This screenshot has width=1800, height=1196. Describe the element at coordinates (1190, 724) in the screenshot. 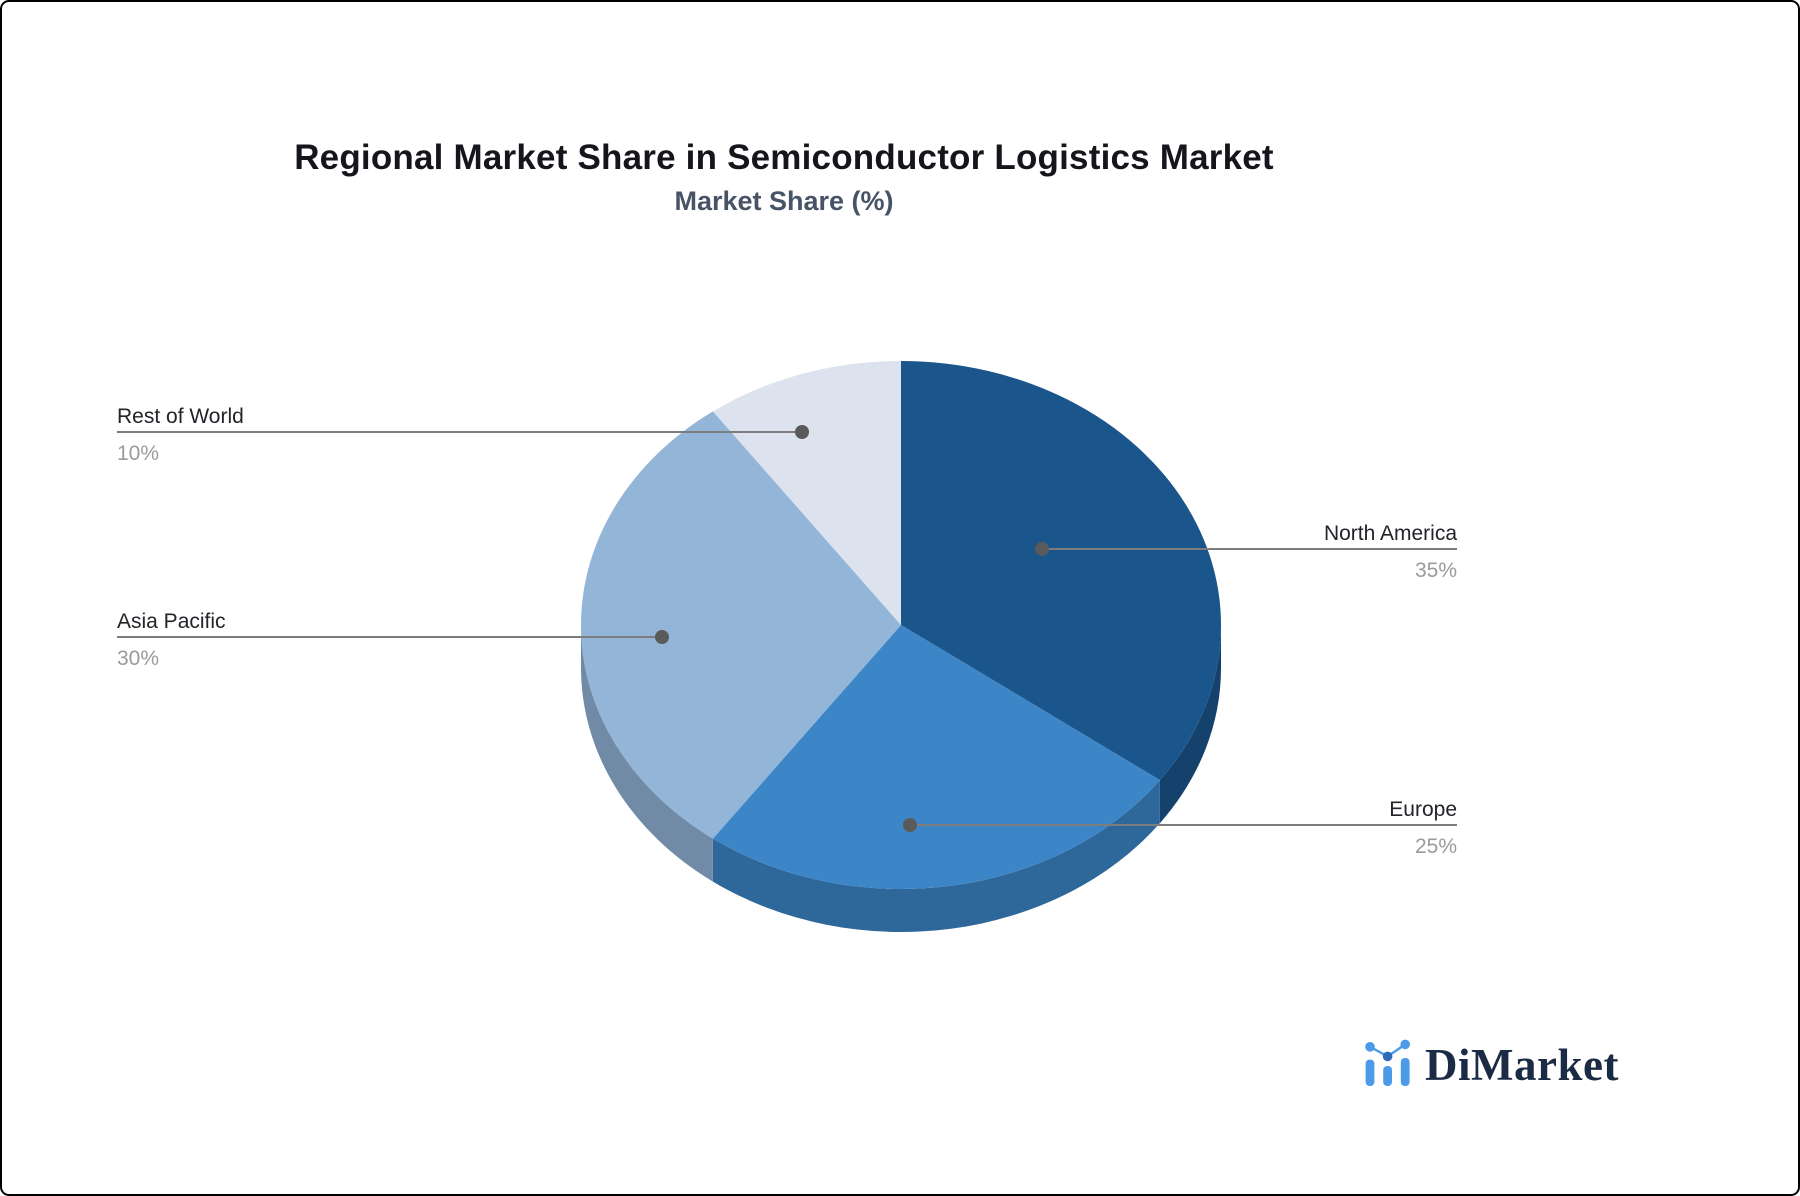

I see `pie-slice-side-north-america` at that location.